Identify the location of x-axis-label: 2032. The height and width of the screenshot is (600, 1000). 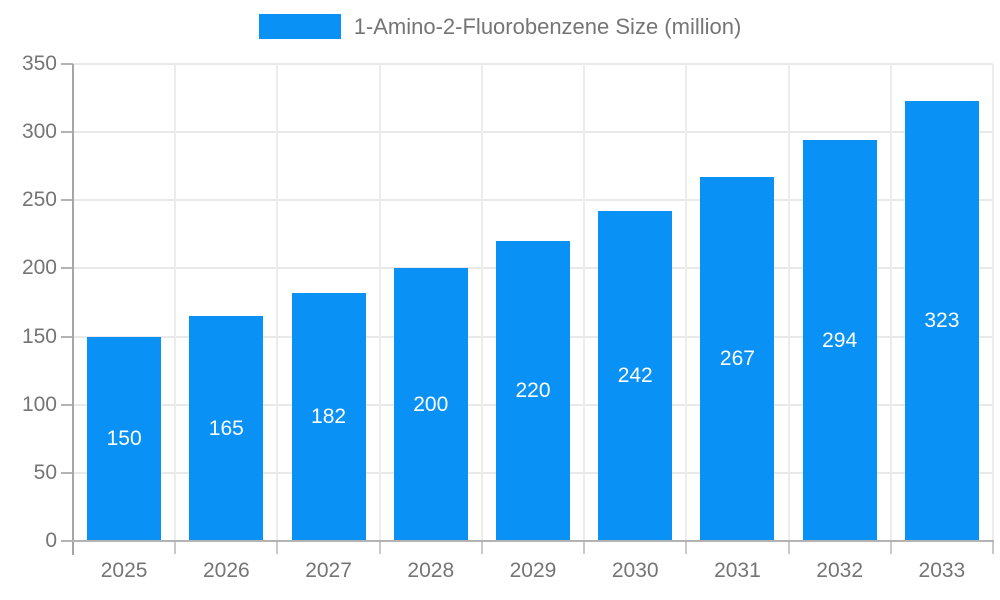
(840, 570).